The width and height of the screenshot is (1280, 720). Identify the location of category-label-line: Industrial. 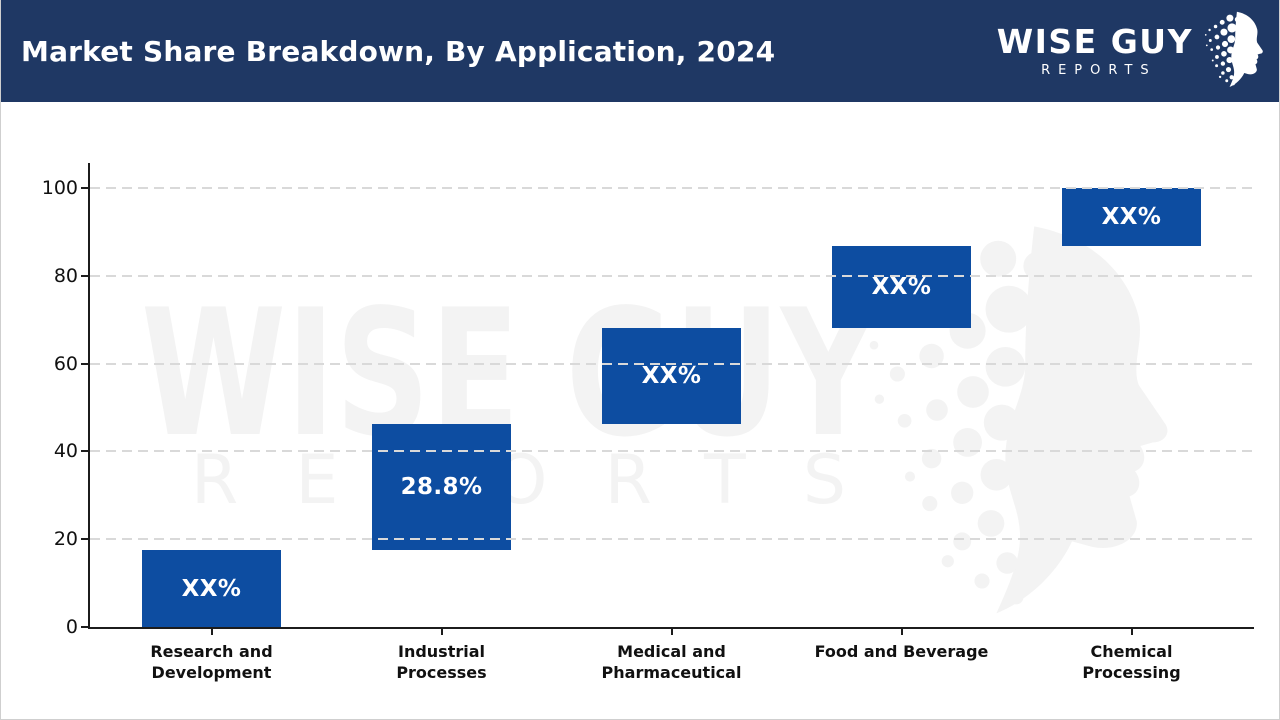
(441, 651).